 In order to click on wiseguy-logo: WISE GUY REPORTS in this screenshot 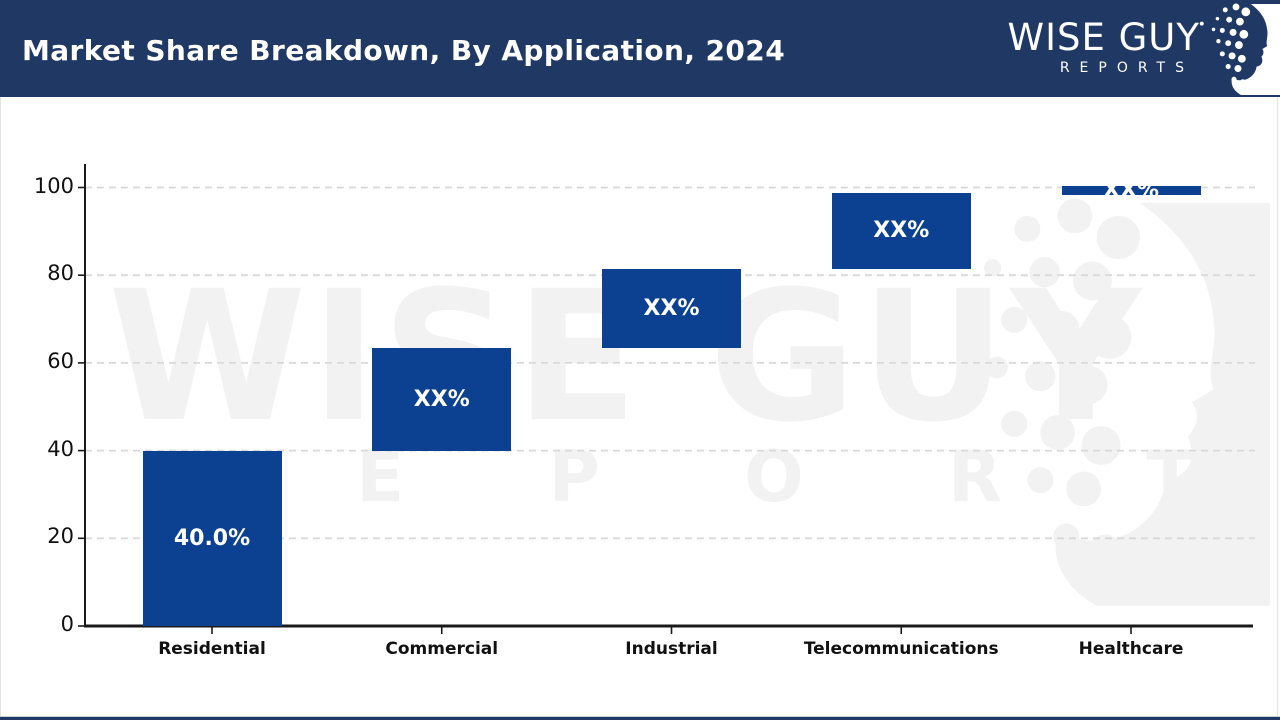, I will do `click(1143, 48)`.